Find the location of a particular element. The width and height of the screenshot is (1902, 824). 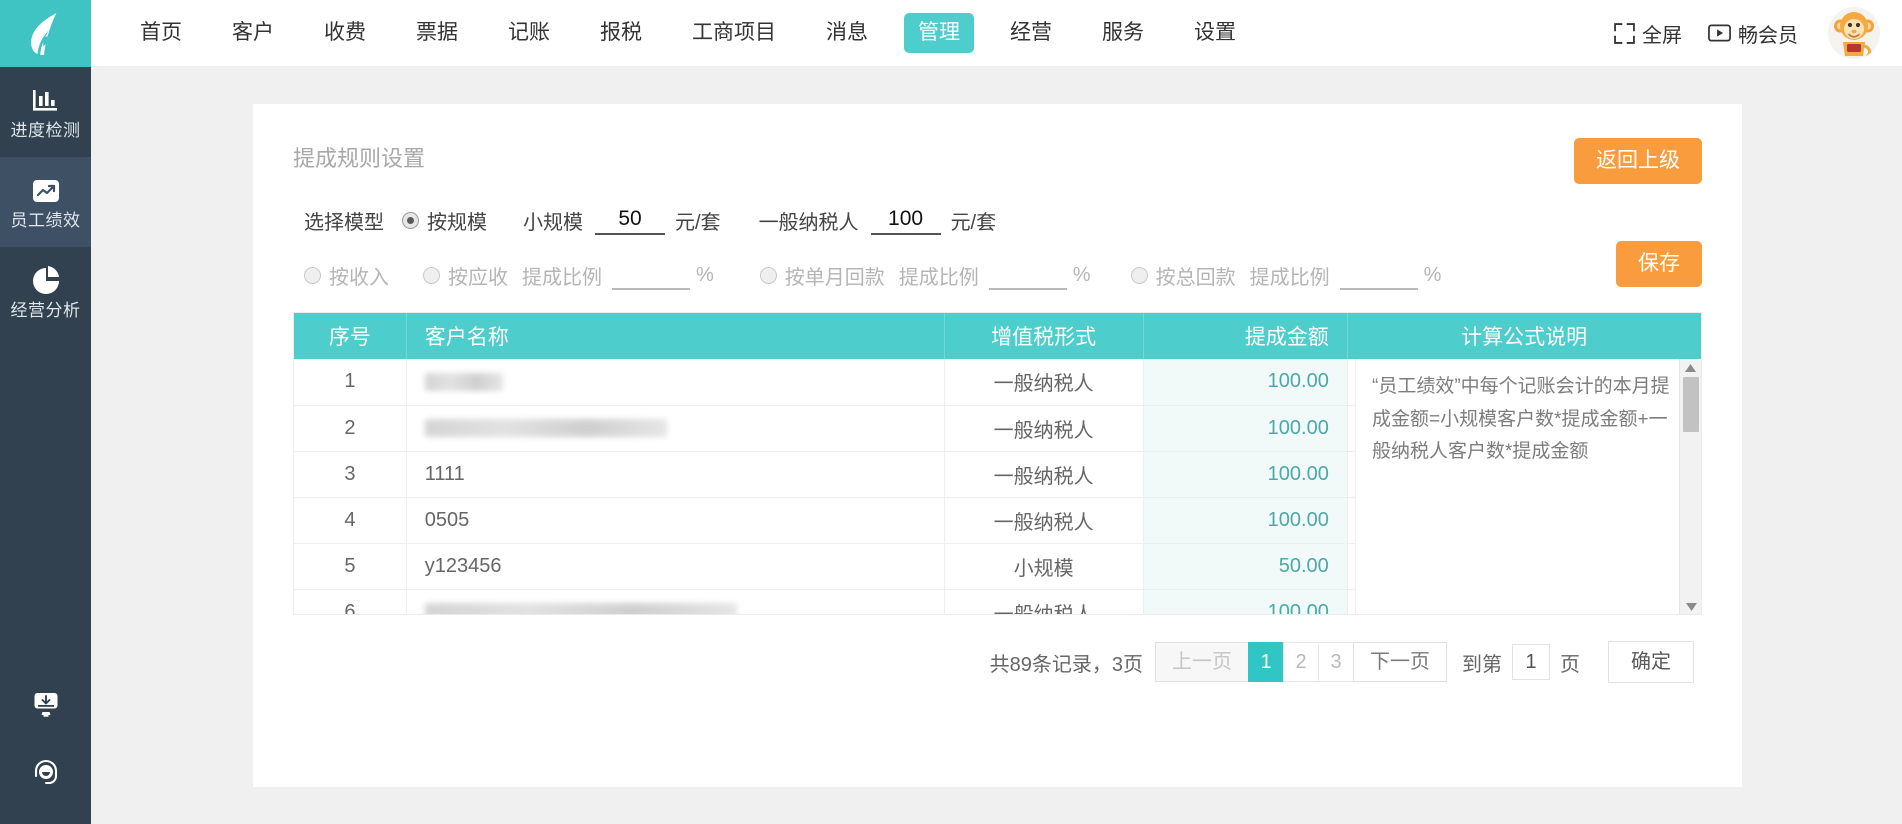

member-button: 畅会员 is located at coordinates (1753, 33).